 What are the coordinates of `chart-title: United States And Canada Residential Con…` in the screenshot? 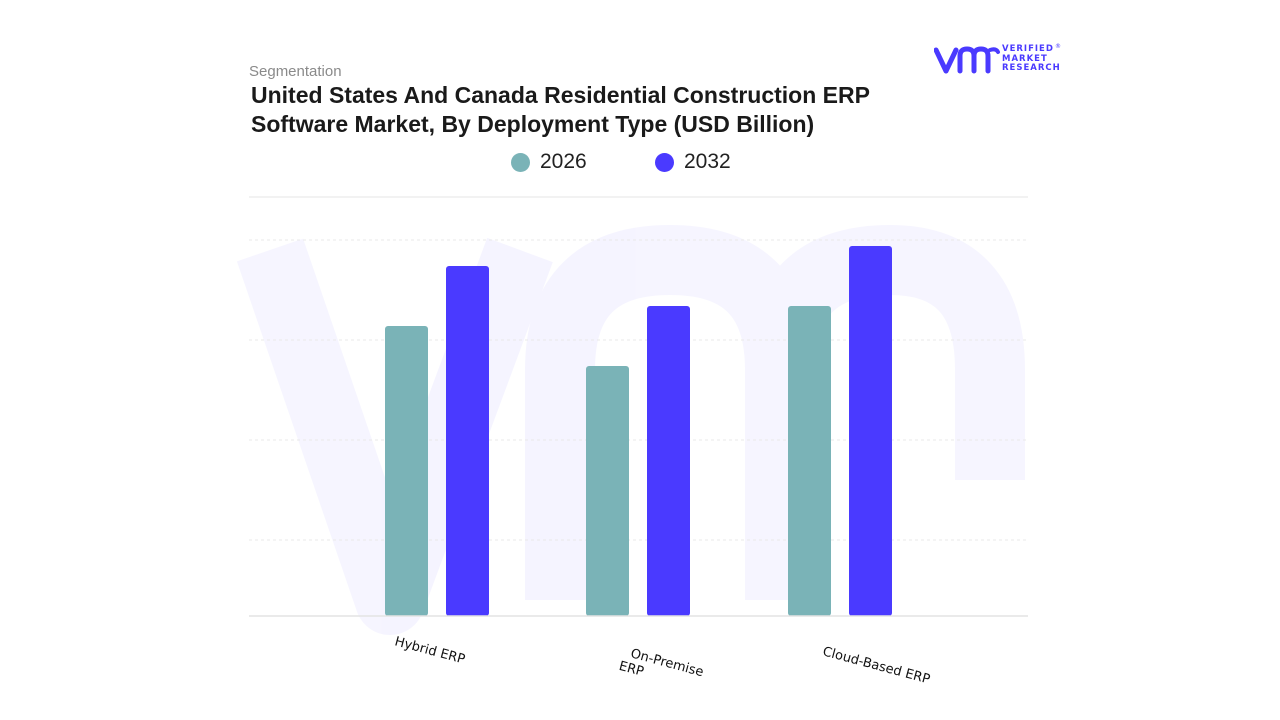 It's located at (560, 109).